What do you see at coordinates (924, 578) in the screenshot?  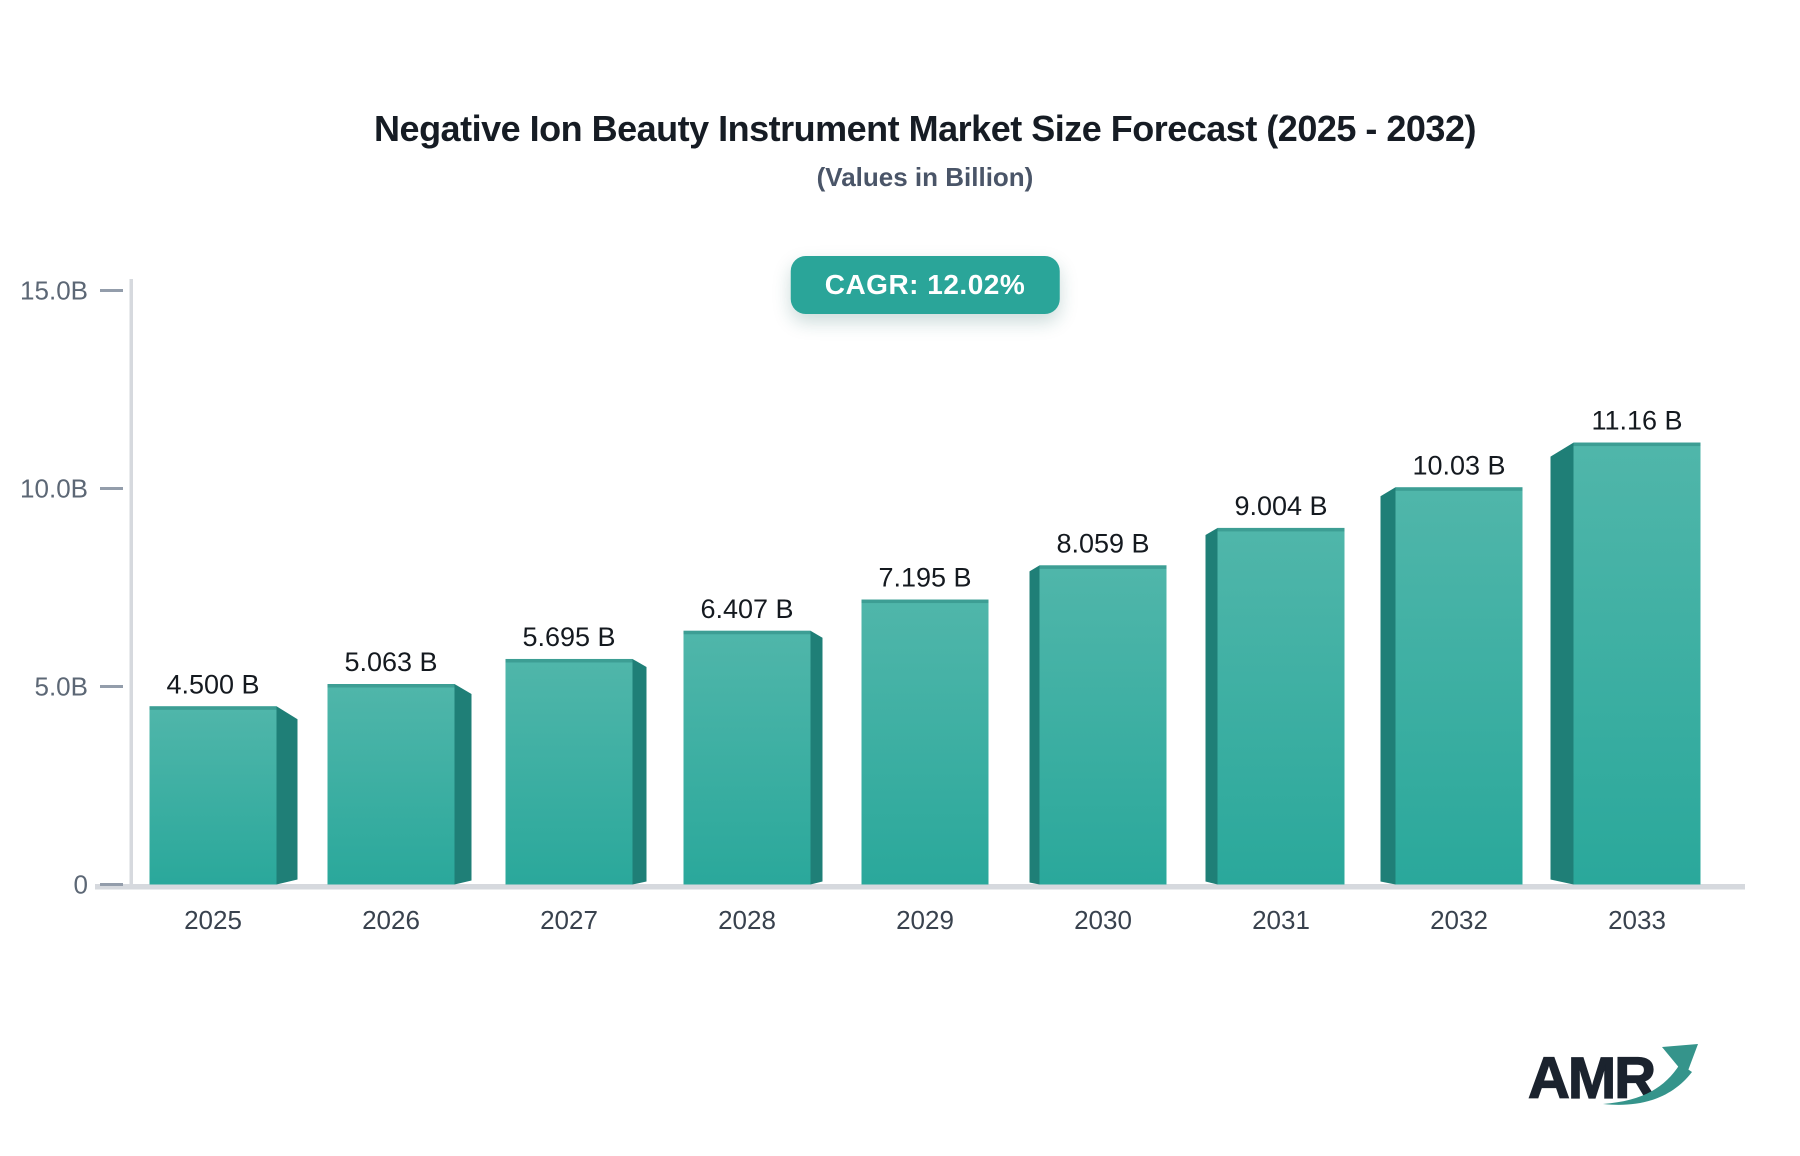 I see `bar-value-label: 7.195 B` at bounding box center [924, 578].